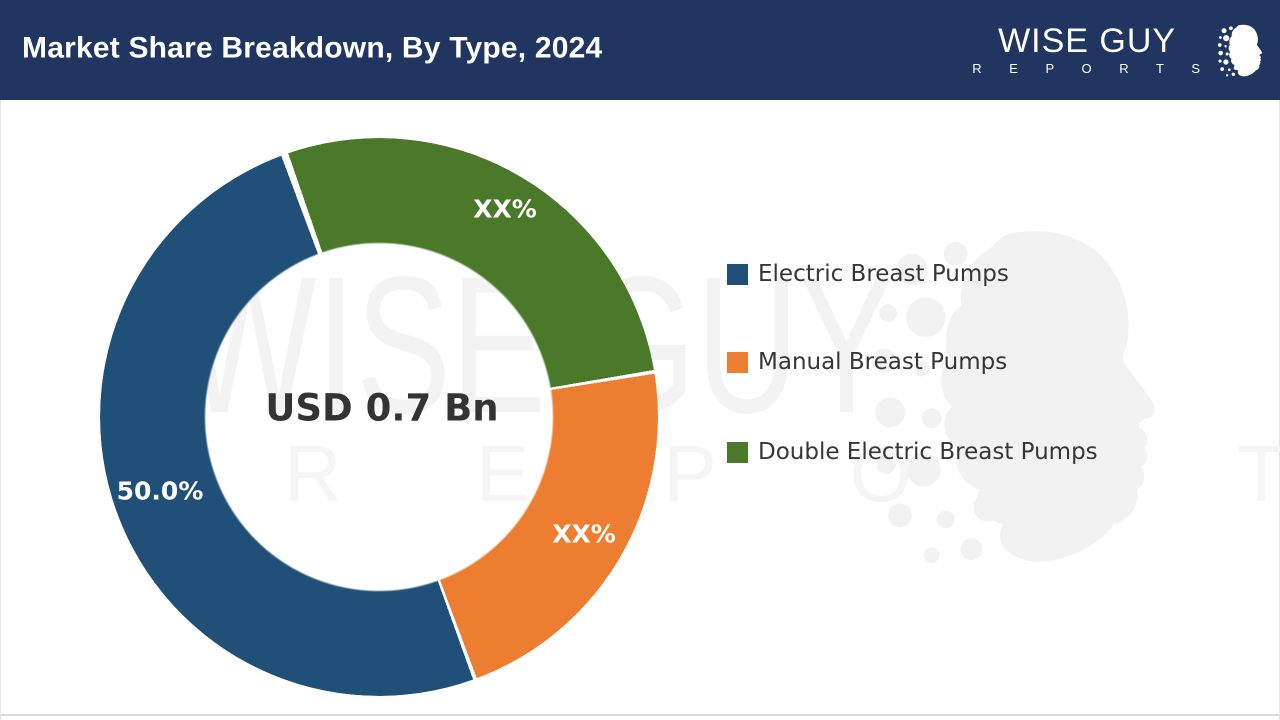 This screenshot has width=1280, height=720. What do you see at coordinates (1087, 40) in the screenshot?
I see `logo-wordmark: WISE GUY` at bounding box center [1087, 40].